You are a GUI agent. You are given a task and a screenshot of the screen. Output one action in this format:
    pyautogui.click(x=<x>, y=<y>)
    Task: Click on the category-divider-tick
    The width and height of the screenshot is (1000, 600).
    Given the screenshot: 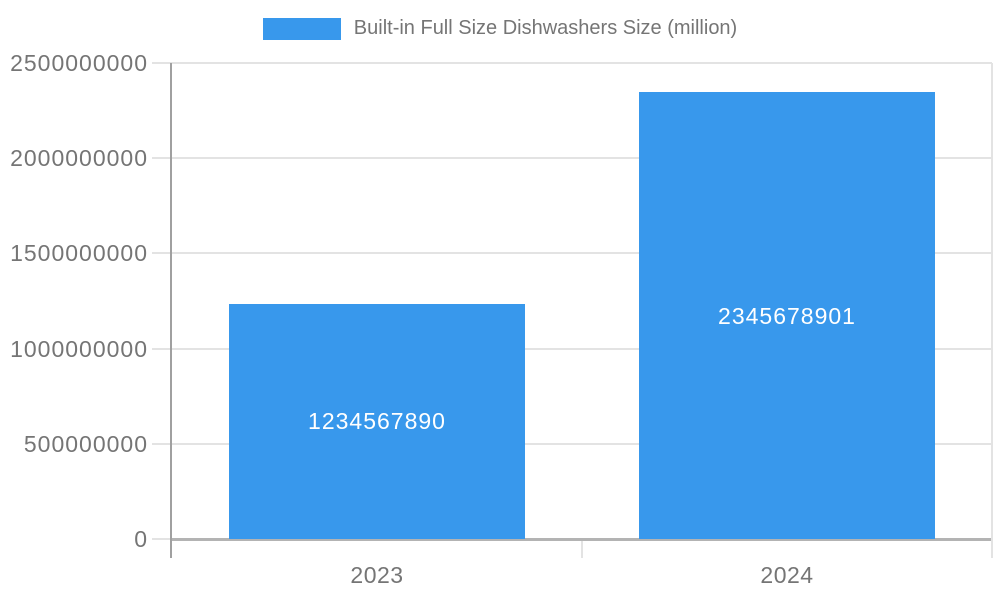 What is the action you would take?
    pyautogui.click(x=582, y=549)
    